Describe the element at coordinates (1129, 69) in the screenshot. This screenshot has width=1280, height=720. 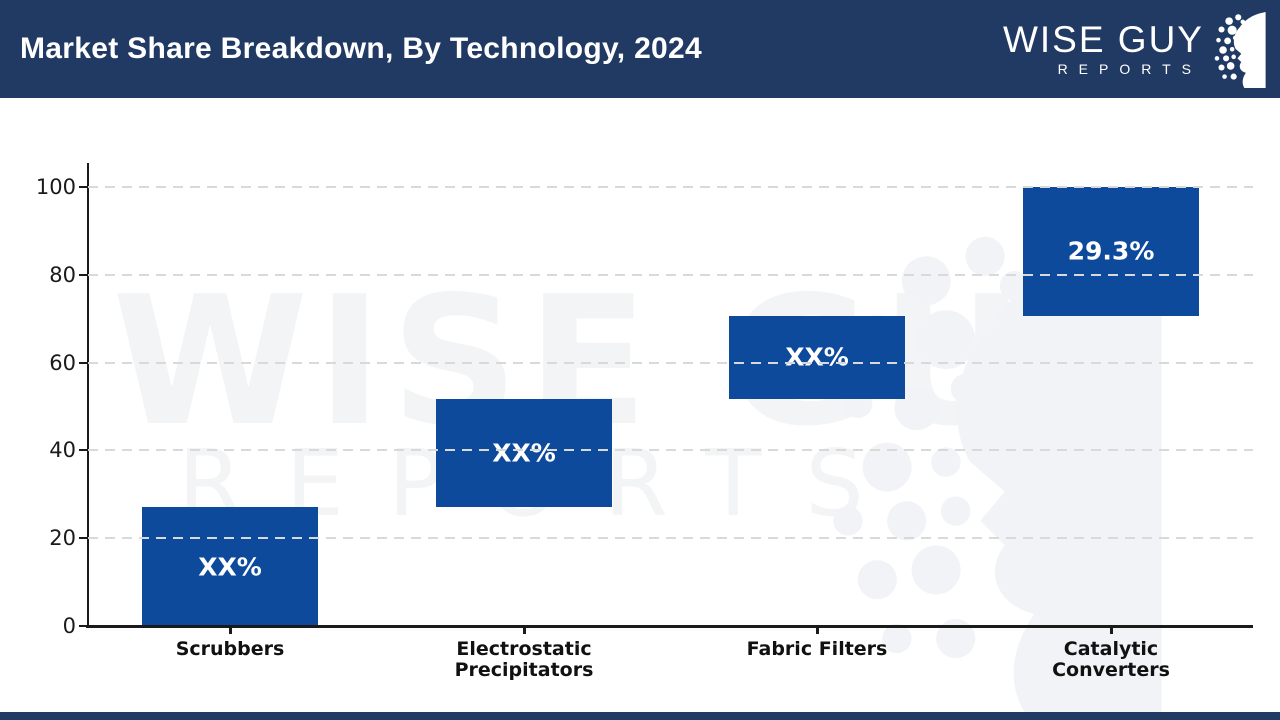
I see `logo-subtitle: REPORTS` at that location.